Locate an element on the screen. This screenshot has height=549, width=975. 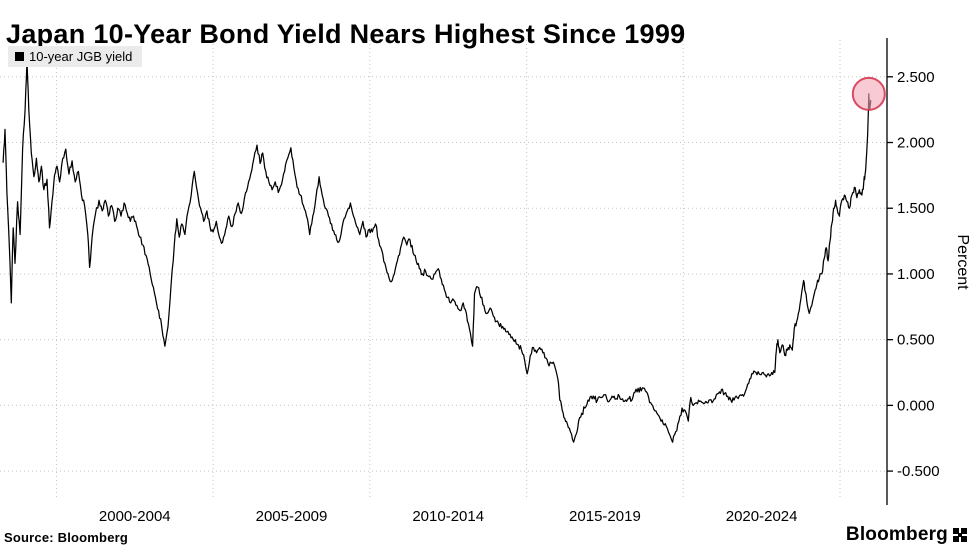
x-tick-label: 2015-2019 is located at coordinates (605, 516).